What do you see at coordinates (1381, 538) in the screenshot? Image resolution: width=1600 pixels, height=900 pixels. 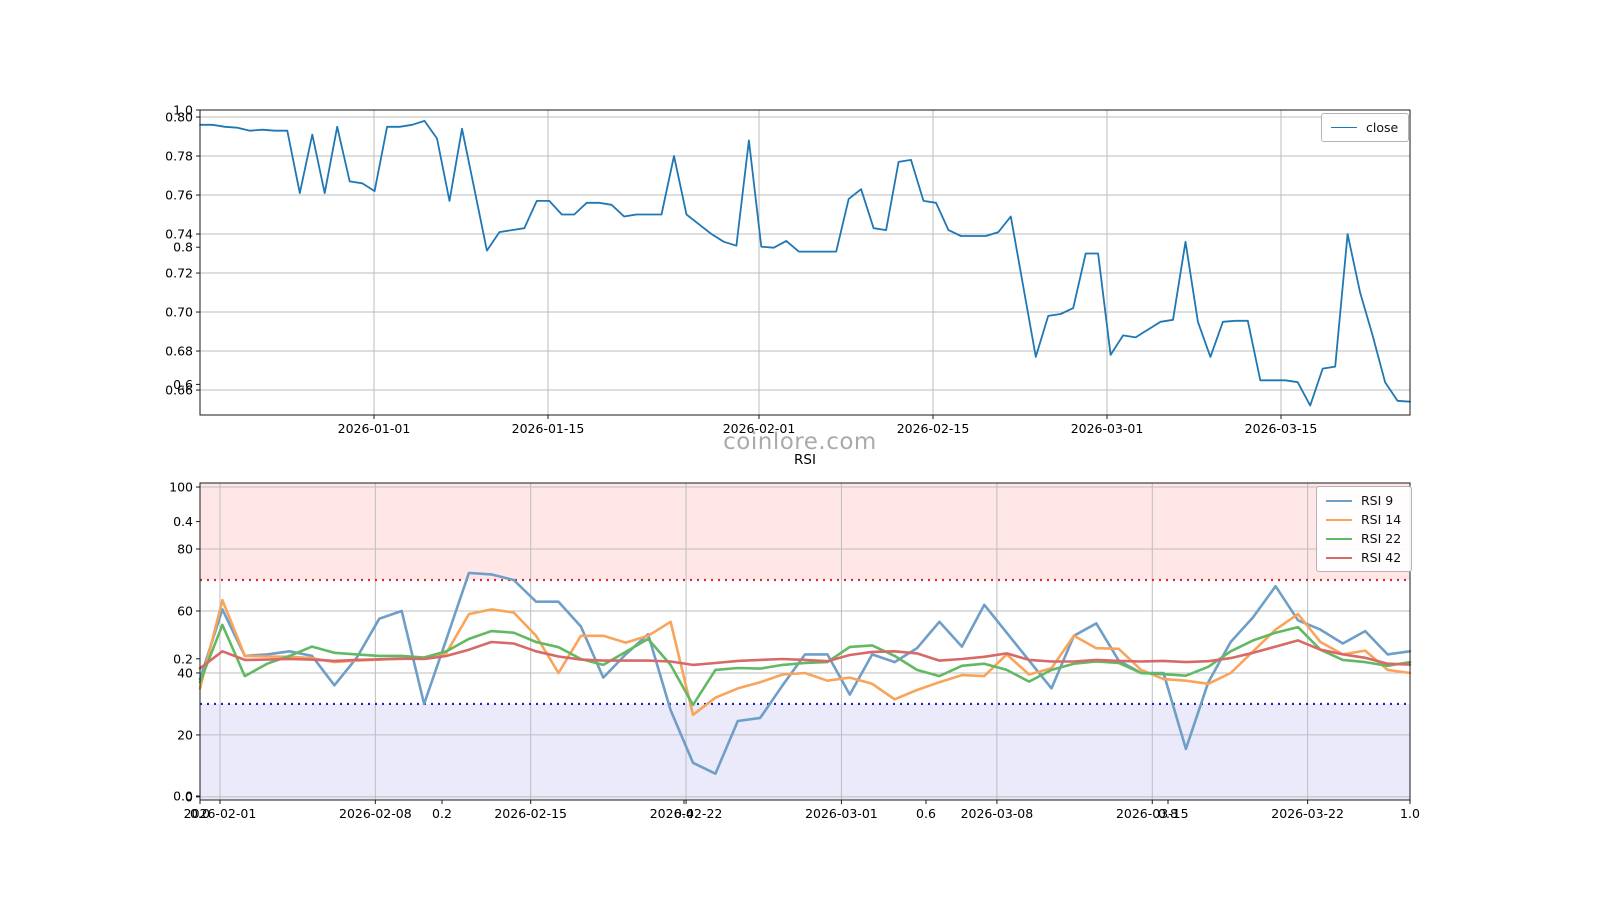 I see `legend-label: RSI 22` at bounding box center [1381, 538].